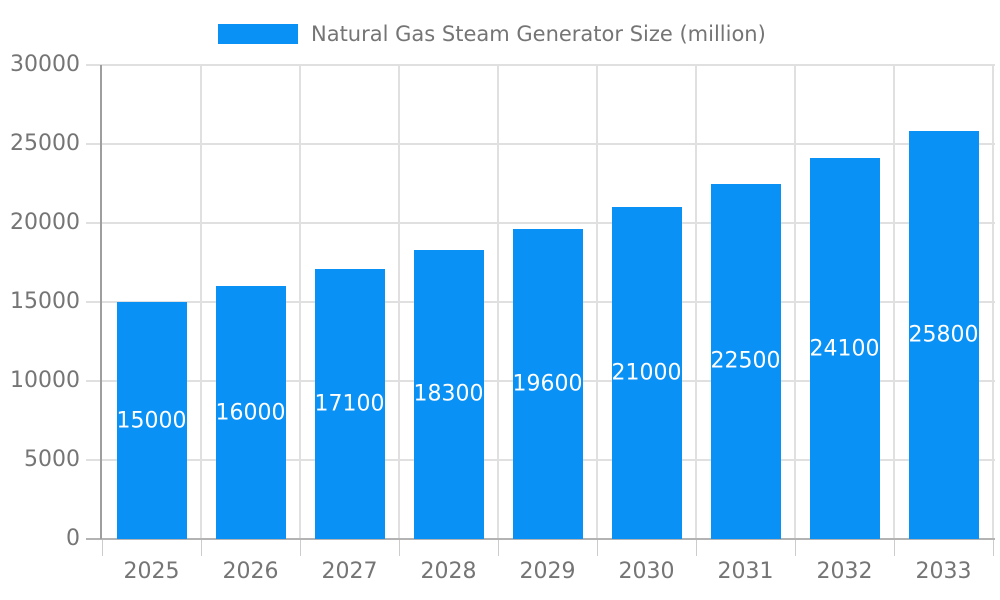  I want to click on bar-value-label: 17100, so click(349, 404).